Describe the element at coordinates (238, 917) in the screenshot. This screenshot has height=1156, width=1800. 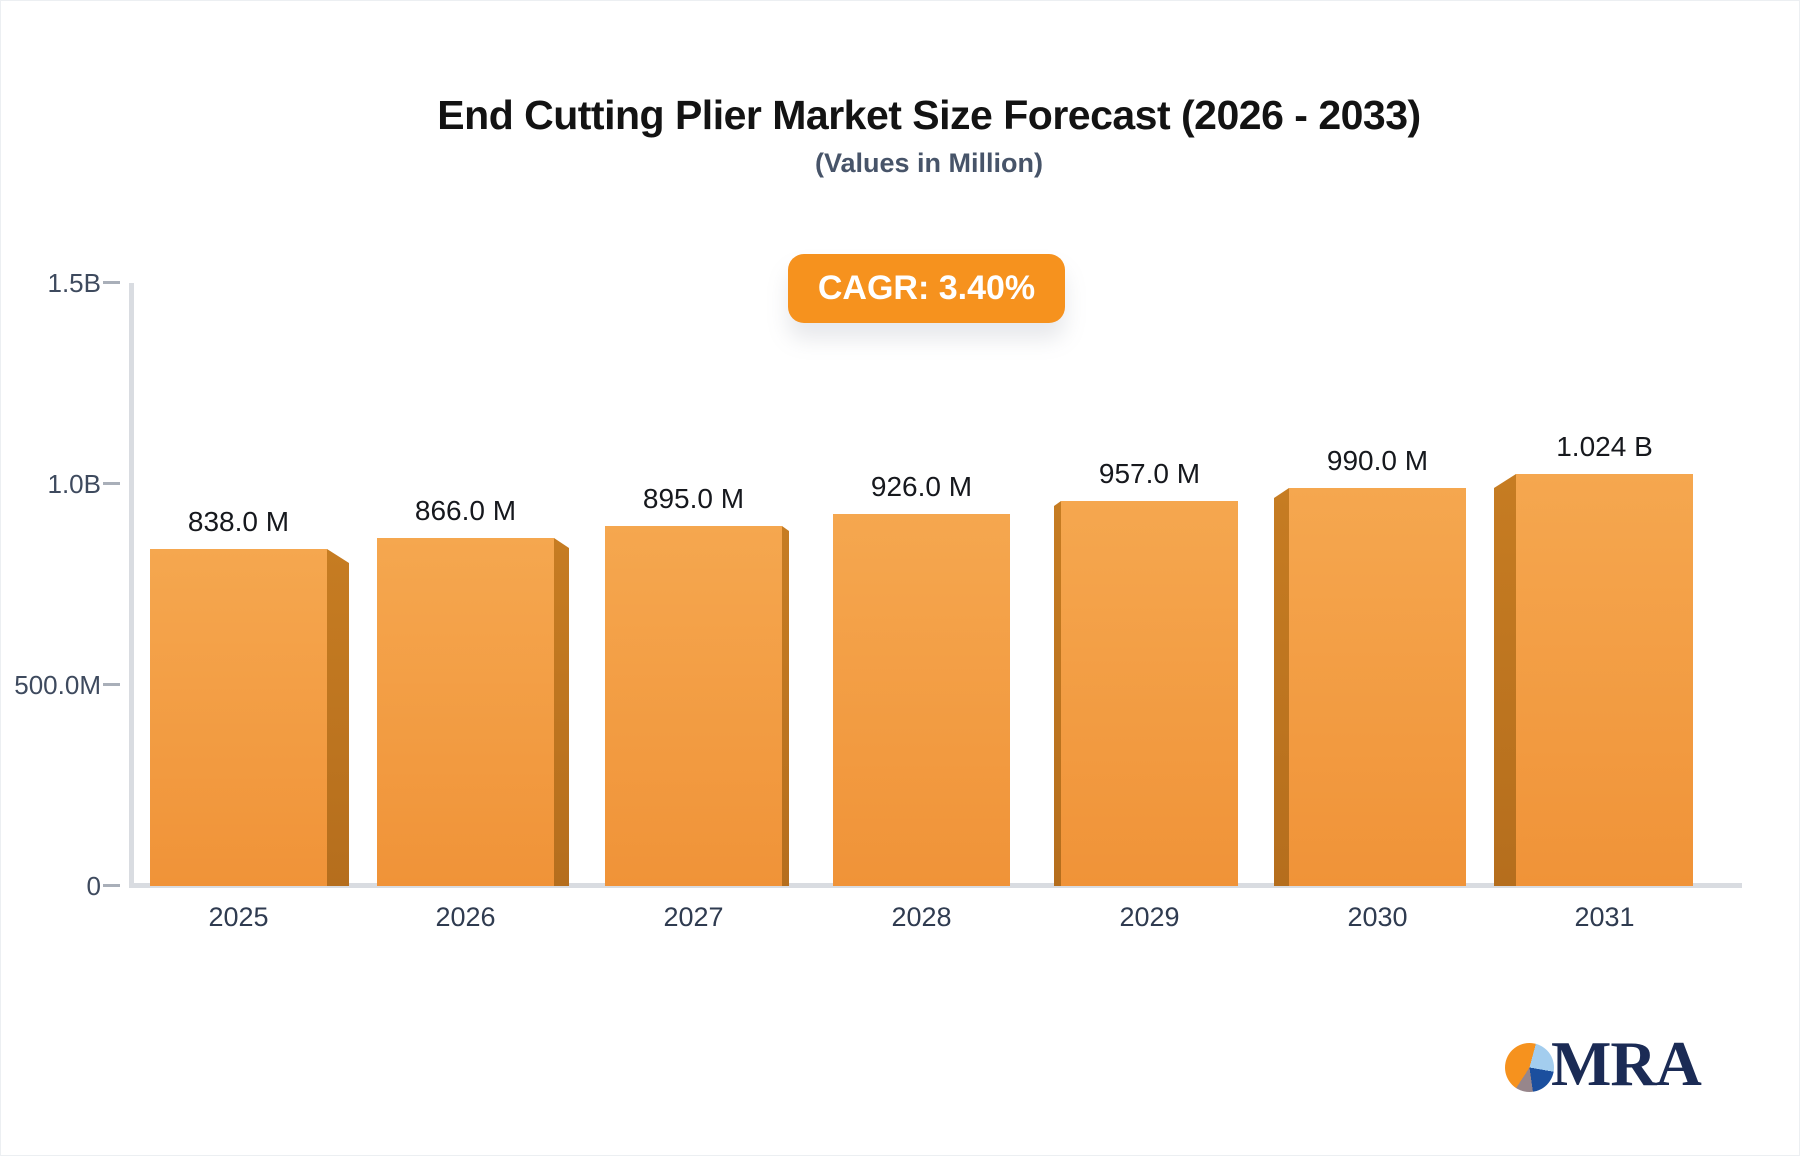
I see `x-tick-label: 2025` at that location.